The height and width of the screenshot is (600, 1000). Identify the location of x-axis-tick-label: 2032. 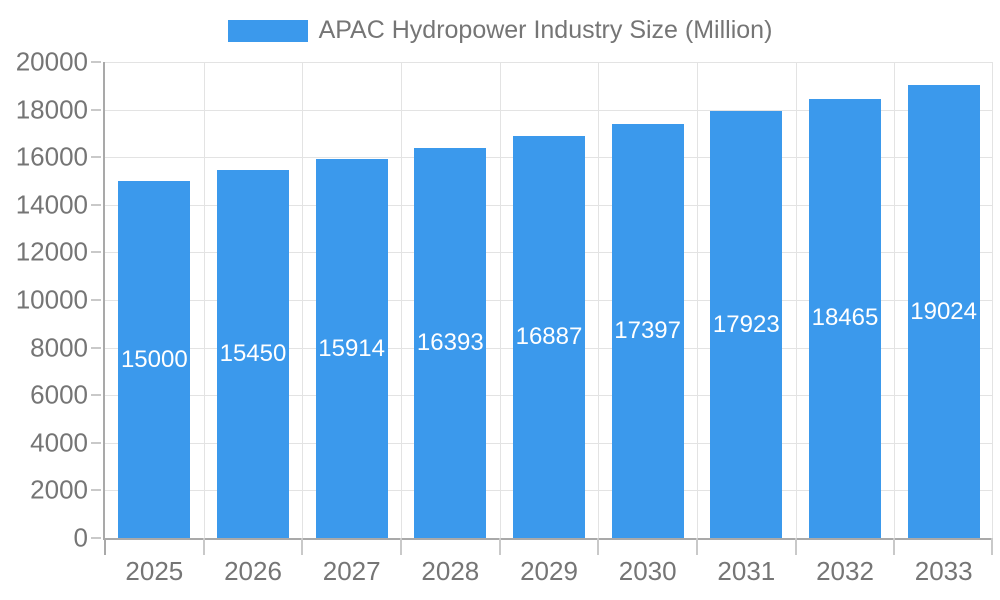
(845, 571).